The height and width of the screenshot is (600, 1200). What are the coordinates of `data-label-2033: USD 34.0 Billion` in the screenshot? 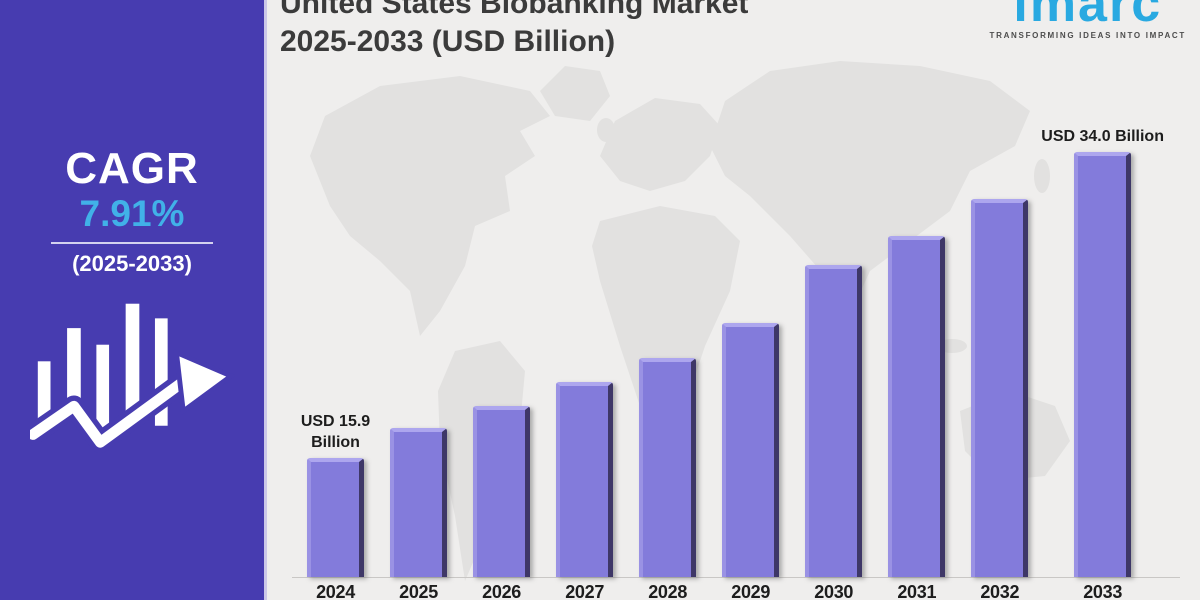 It's located at (1102, 136).